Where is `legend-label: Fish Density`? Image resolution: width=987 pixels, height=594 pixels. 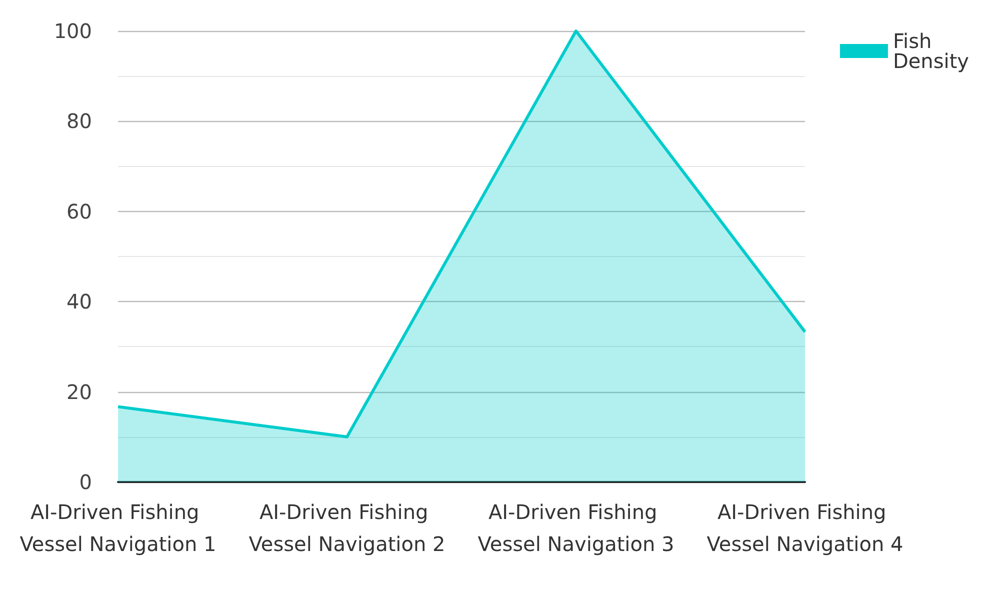
legend-label: Fish Density is located at coordinates (931, 51).